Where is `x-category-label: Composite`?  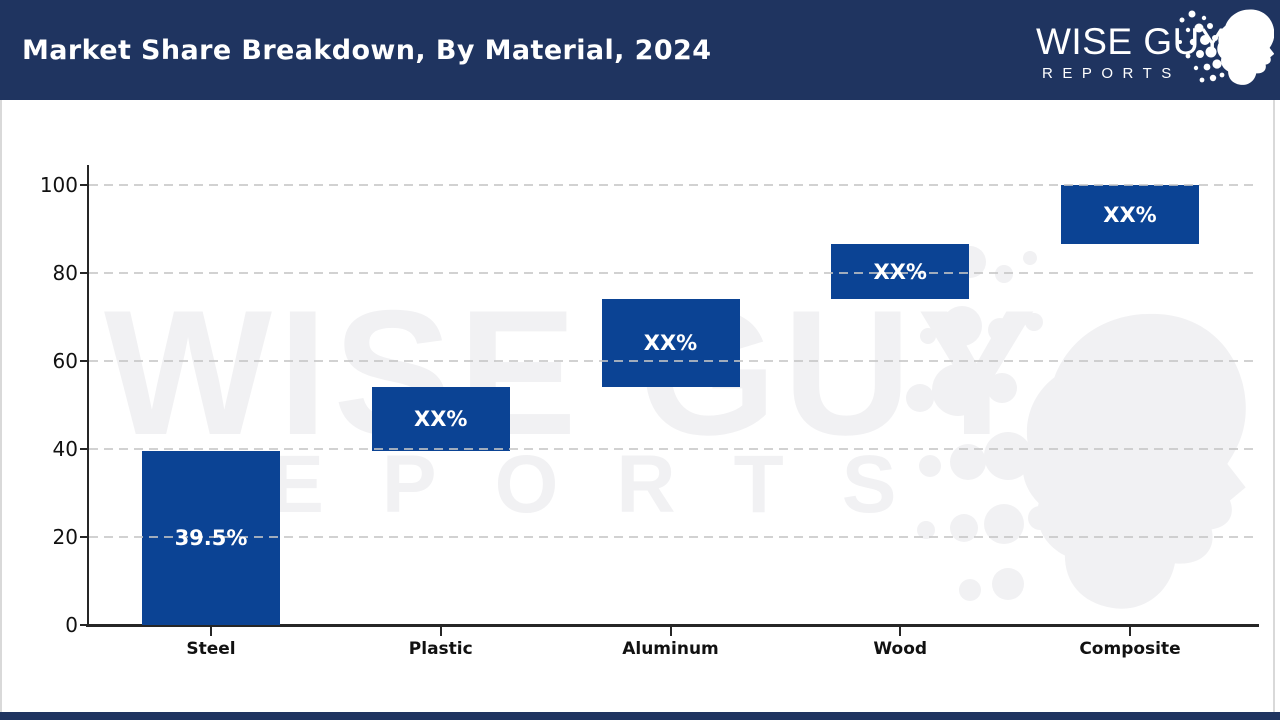
x-category-label: Composite is located at coordinates (1130, 649).